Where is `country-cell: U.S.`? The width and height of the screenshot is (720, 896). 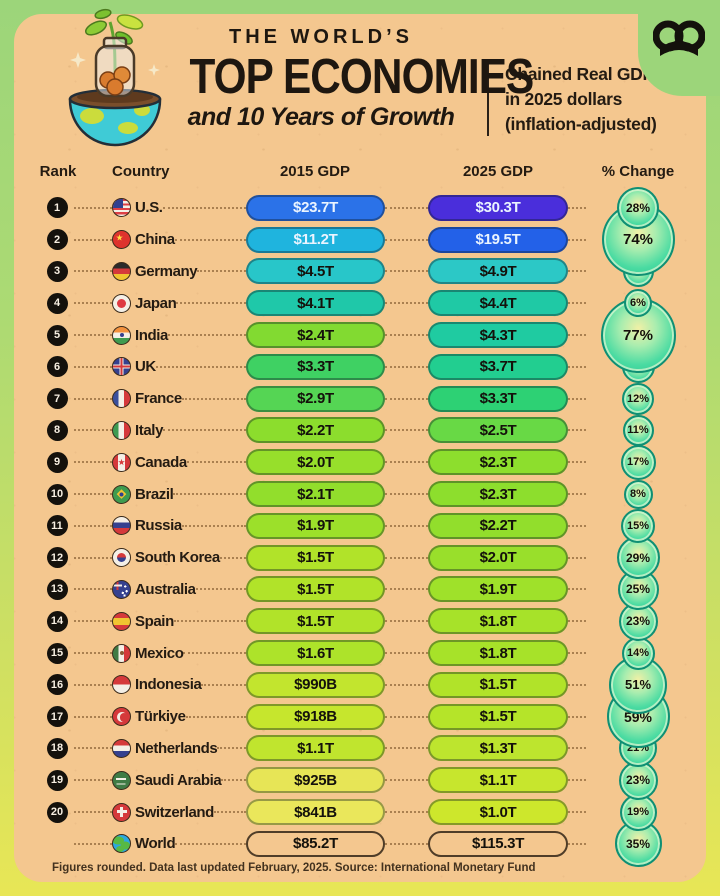 country-cell: U.S. is located at coordinates (179, 208).